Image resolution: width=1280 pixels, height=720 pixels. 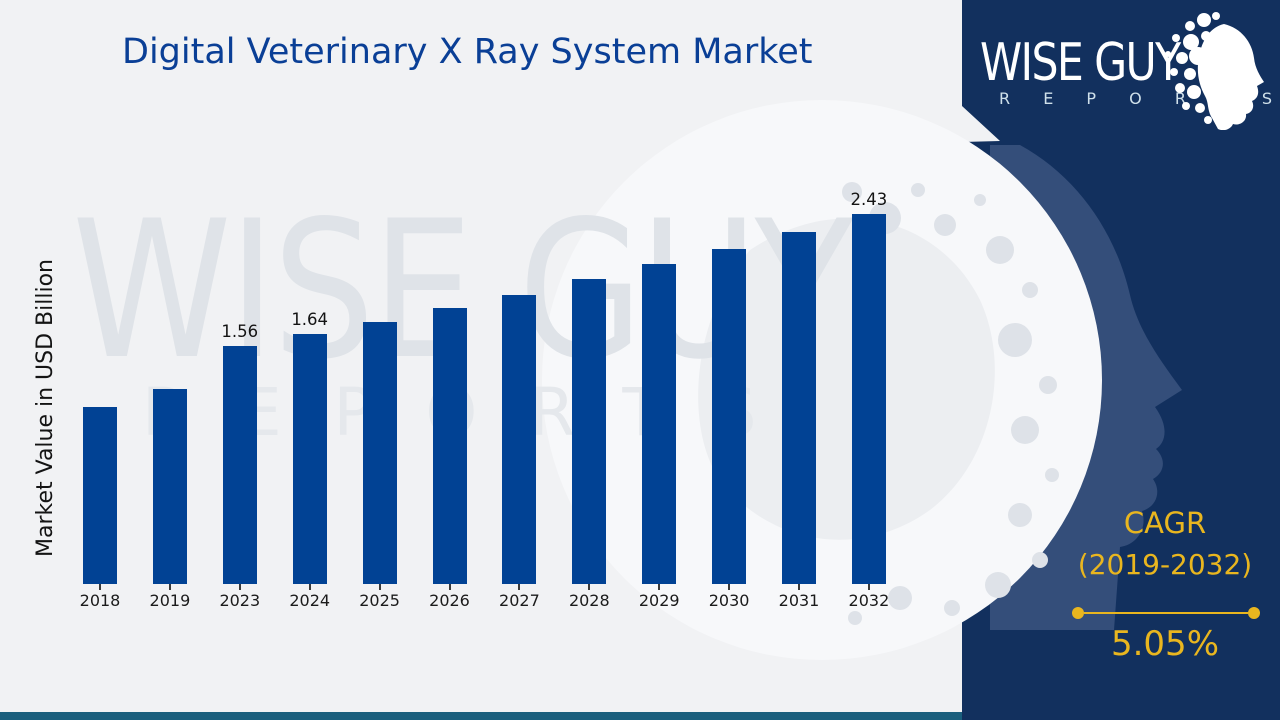 What do you see at coordinates (310, 320) in the screenshot?
I see `bar-value-label-2024: 1.64` at bounding box center [310, 320].